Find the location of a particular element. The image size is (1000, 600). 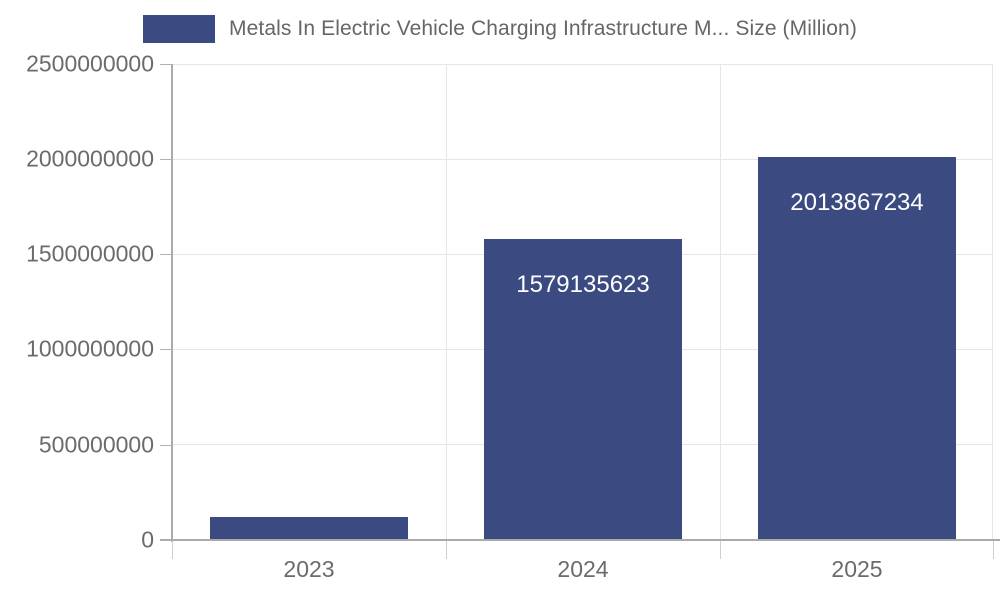

x-tick-label-2023: 2023 is located at coordinates (309, 569).